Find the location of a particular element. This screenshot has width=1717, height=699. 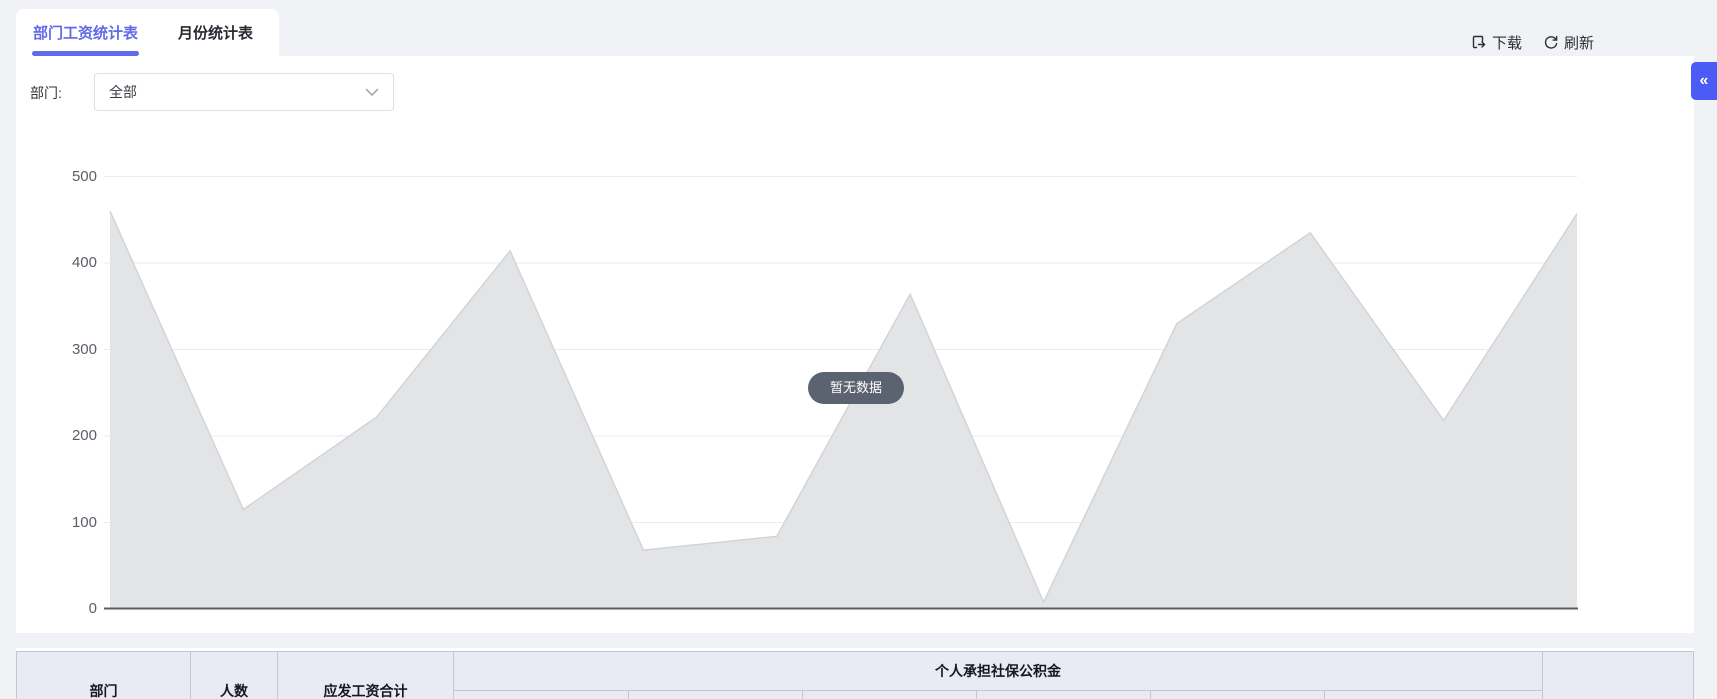

col-header-trailing is located at coordinates (1618, 675).